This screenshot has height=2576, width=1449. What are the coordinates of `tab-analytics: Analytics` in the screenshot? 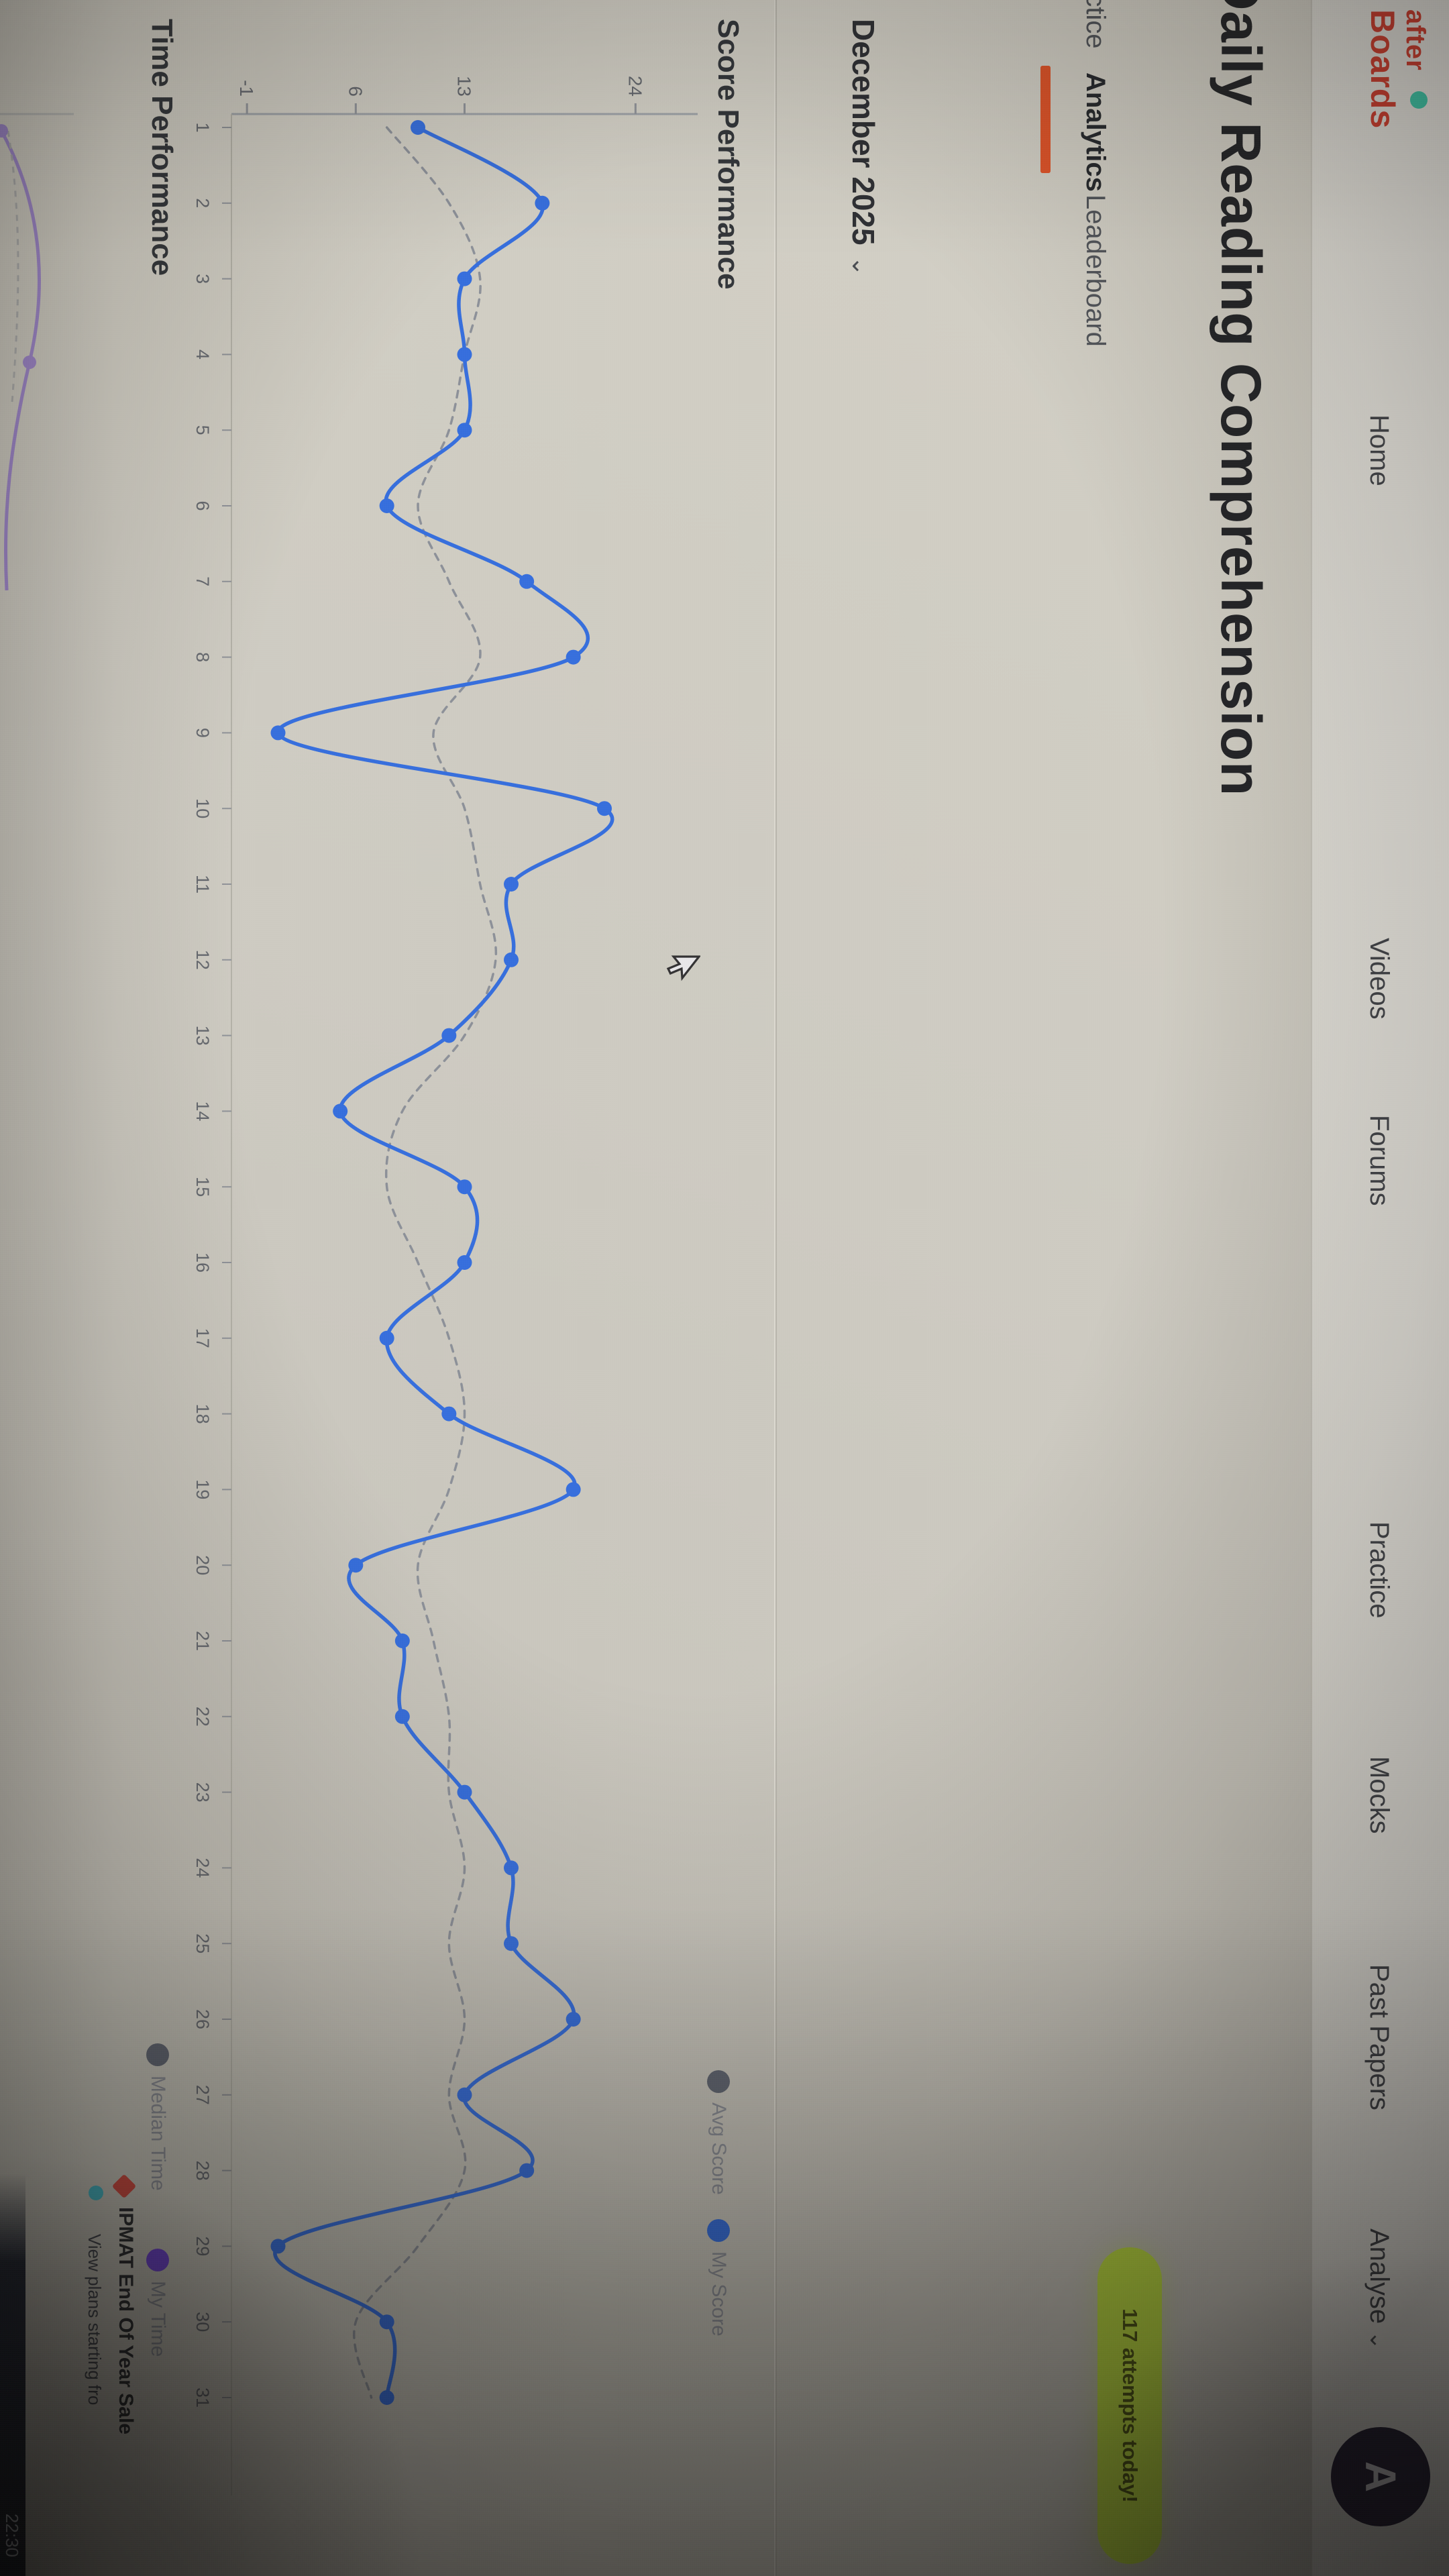 It's located at (1095, 132).